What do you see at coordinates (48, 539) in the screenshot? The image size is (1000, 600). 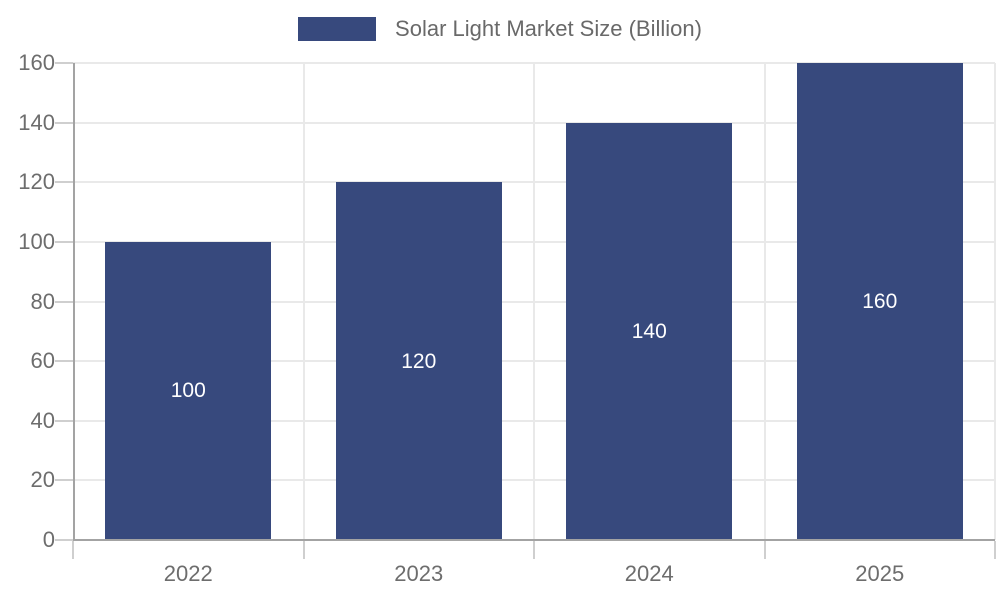 I see `y-tick-label: 0` at bounding box center [48, 539].